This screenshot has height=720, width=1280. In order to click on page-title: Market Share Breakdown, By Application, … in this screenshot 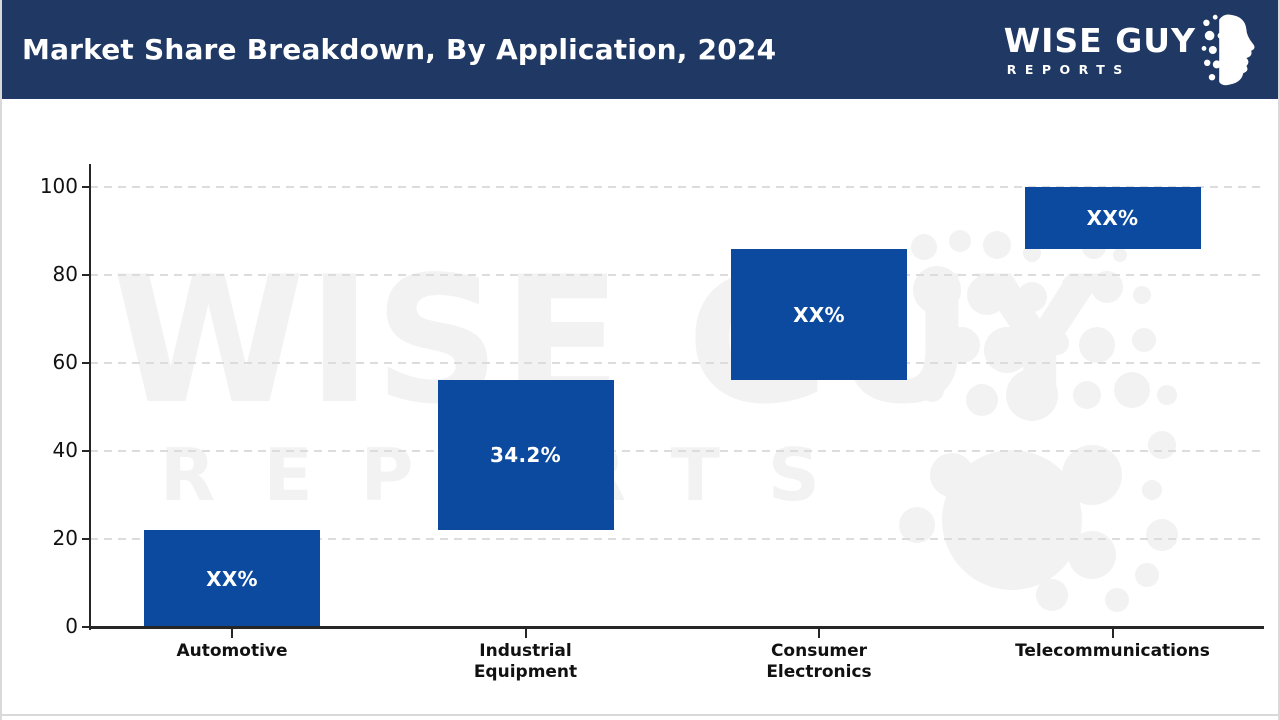, I will do `click(399, 49)`.